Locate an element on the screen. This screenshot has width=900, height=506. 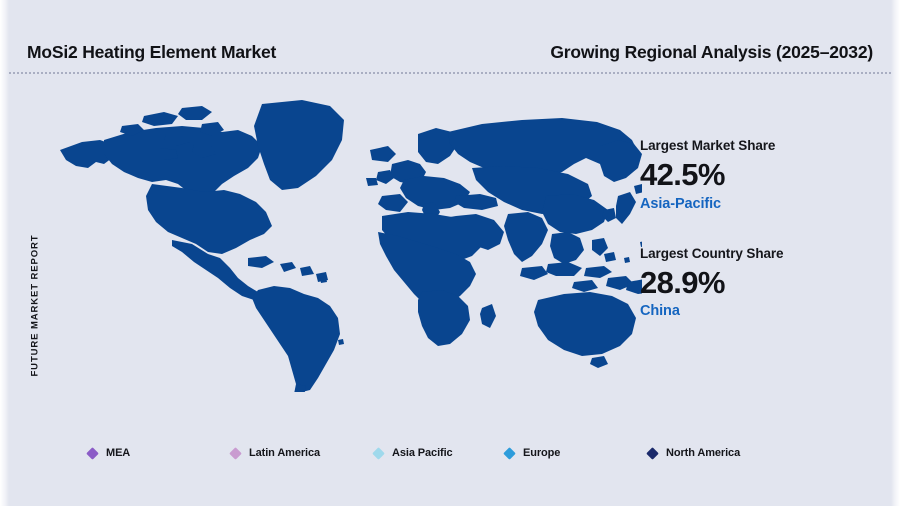
legend-item-latin-america: Latin America is located at coordinates (275, 453).